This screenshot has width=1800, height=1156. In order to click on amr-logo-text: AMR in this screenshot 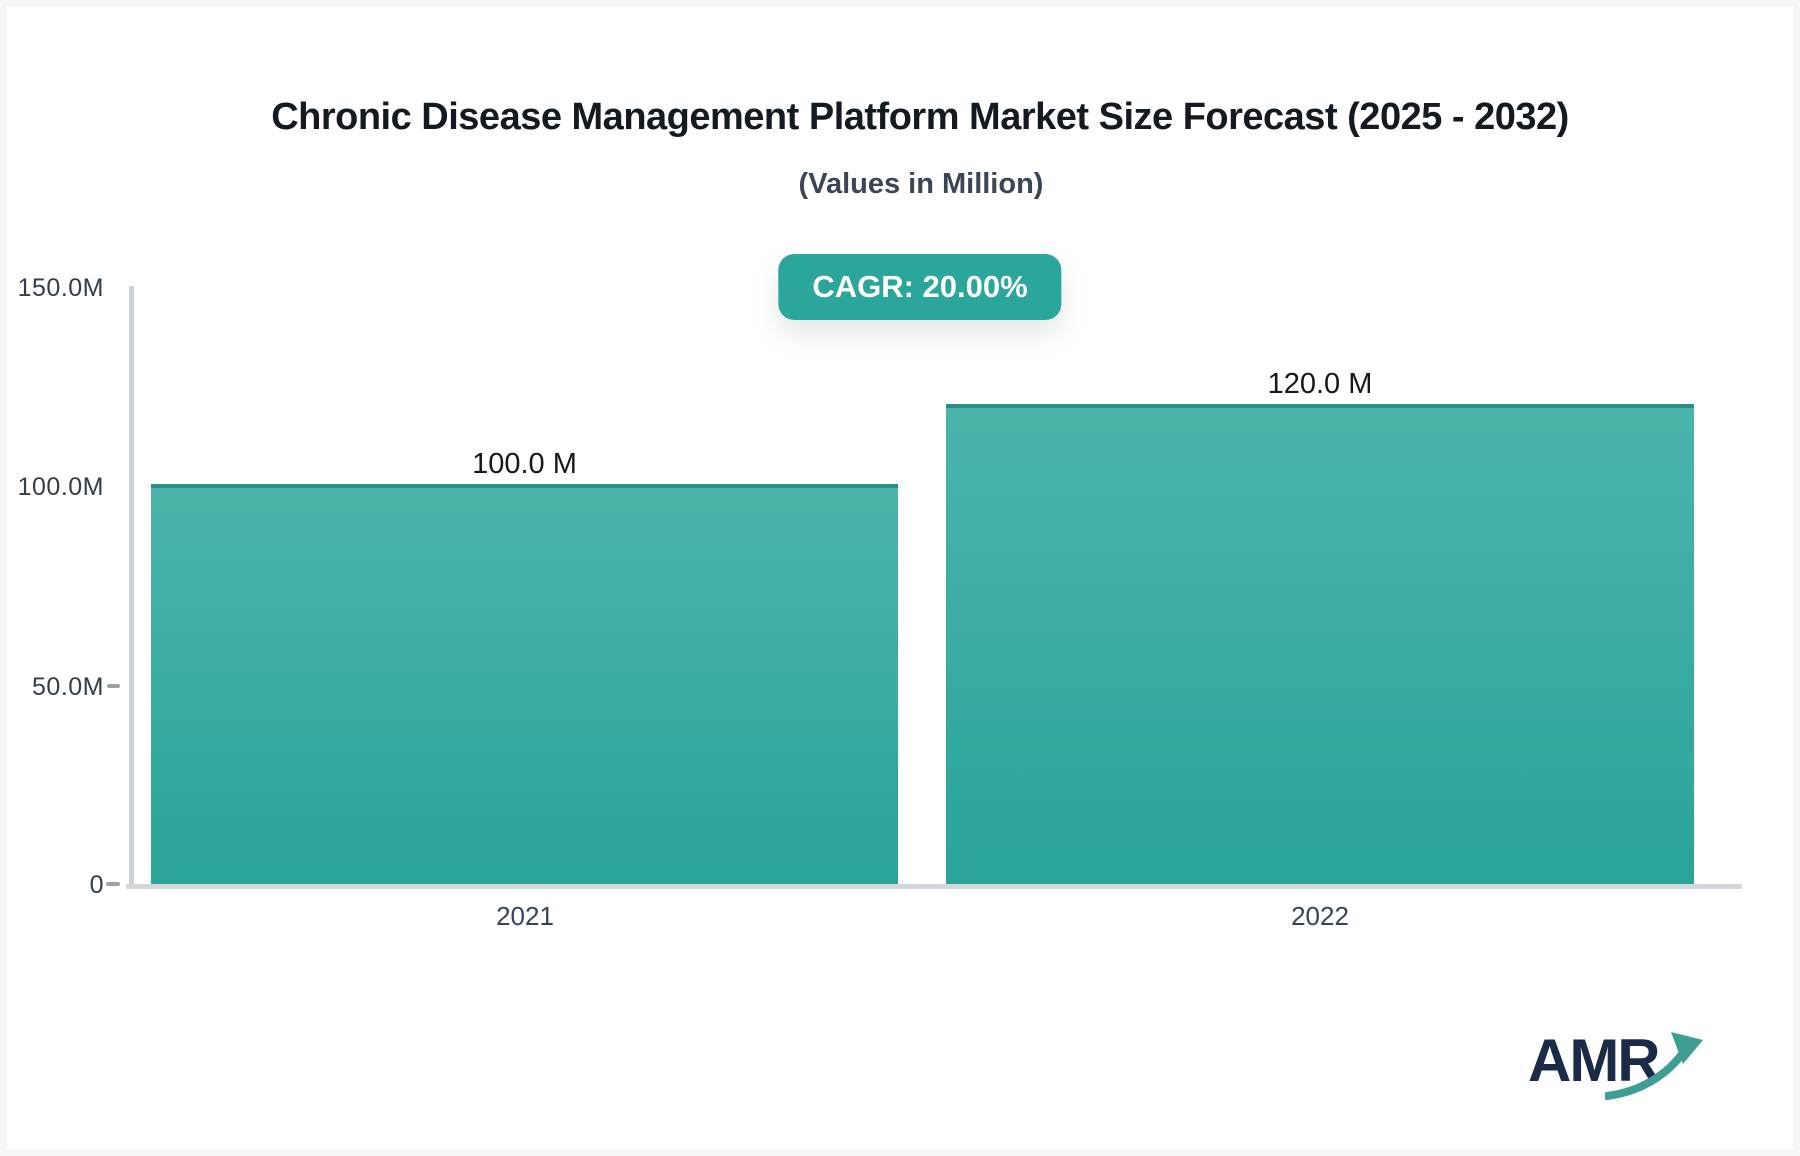, I will do `click(1594, 1060)`.